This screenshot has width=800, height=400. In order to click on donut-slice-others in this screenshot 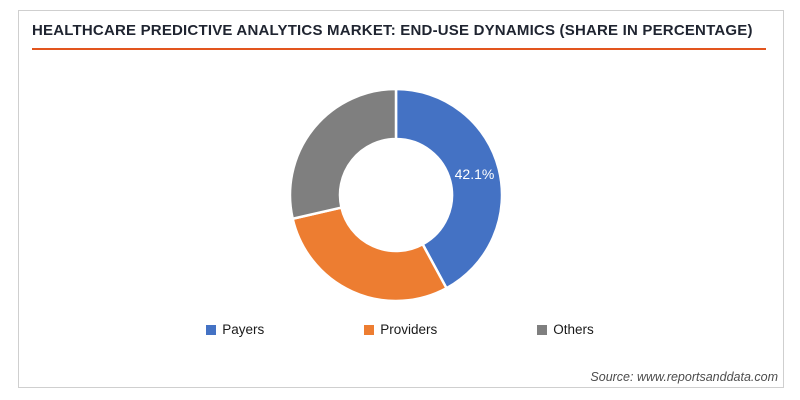, I will do `click(343, 154)`.